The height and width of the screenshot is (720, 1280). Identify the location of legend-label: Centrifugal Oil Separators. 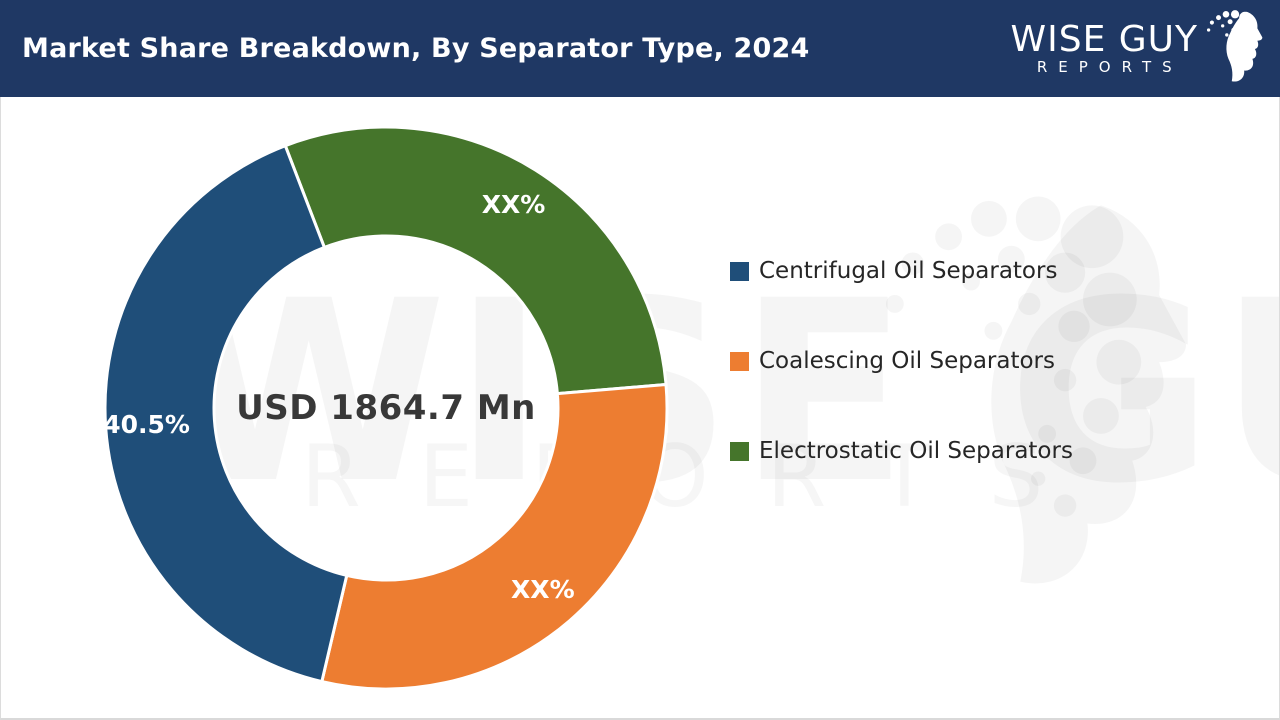
(908, 271).